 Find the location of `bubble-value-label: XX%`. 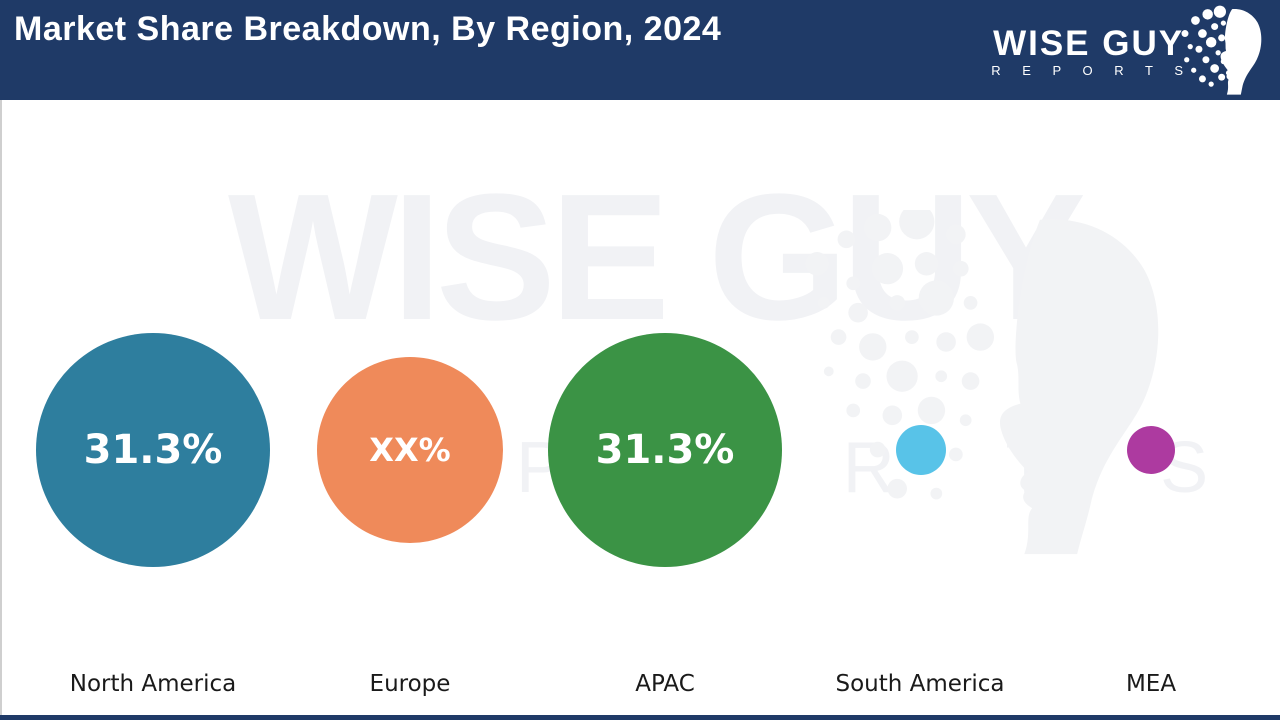

bubble-value-label: XX% is located at coordinates (410, 450).